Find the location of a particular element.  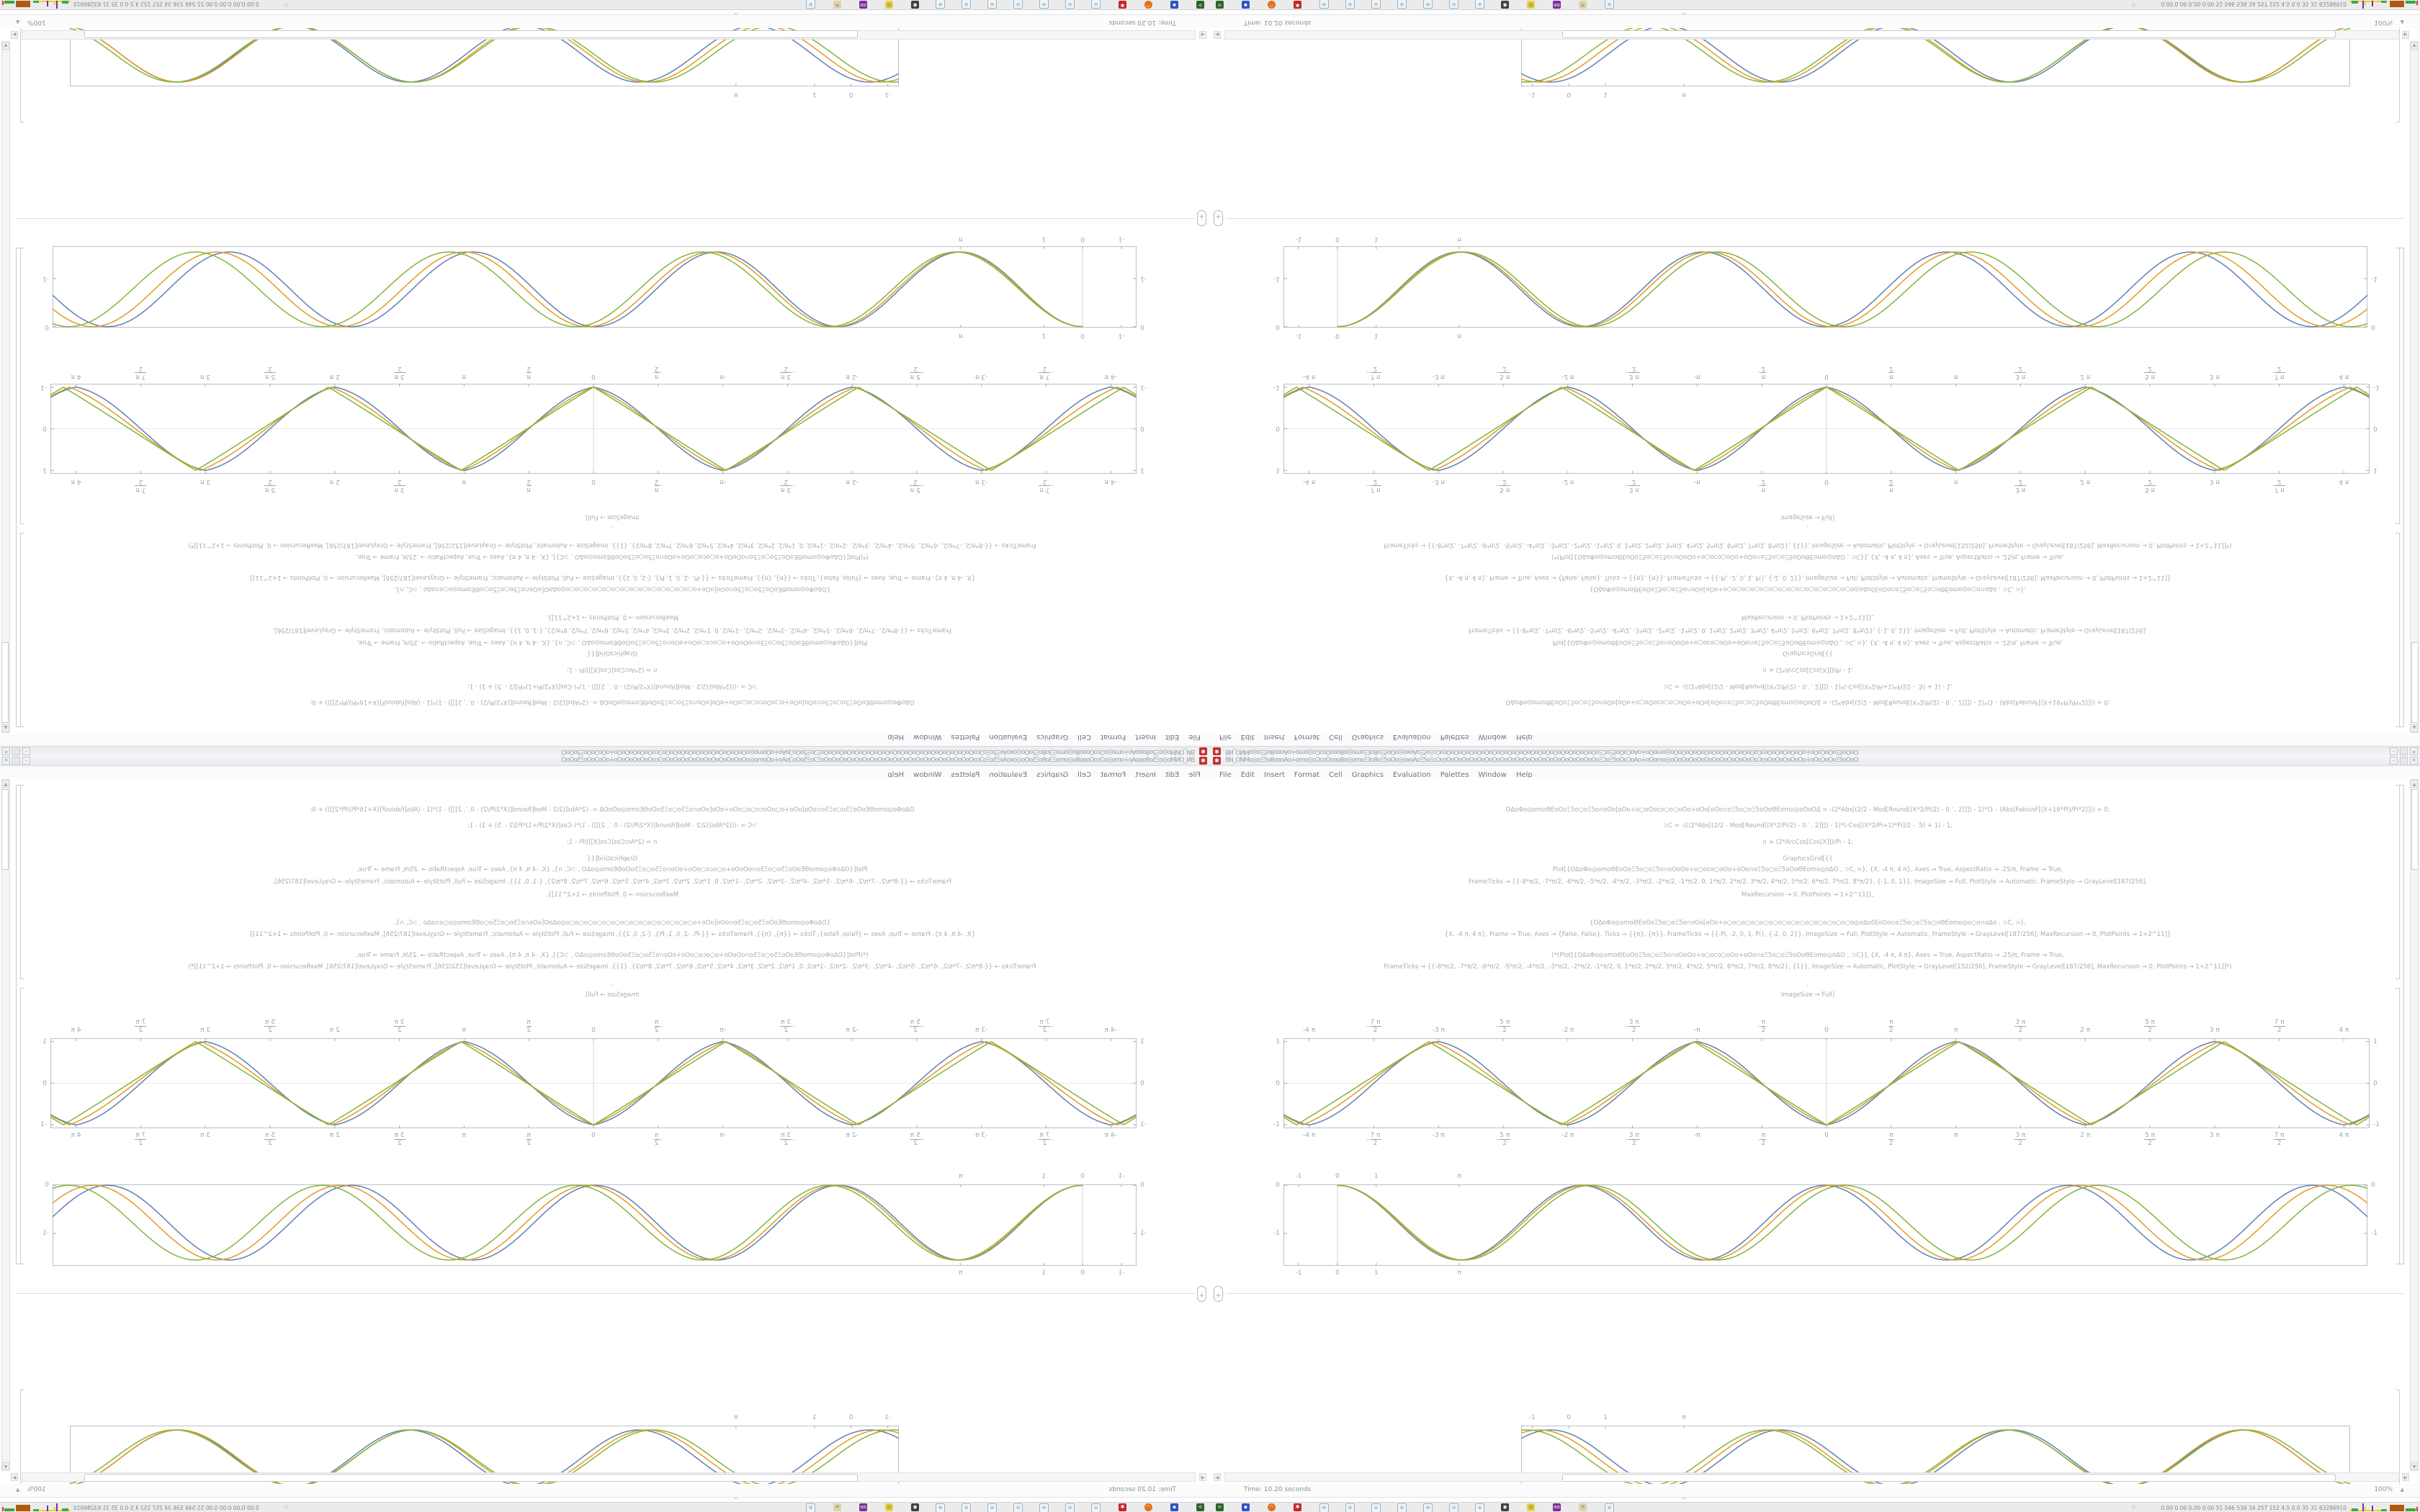

cell-bracket-group is located at coordinates (2402, 1024).